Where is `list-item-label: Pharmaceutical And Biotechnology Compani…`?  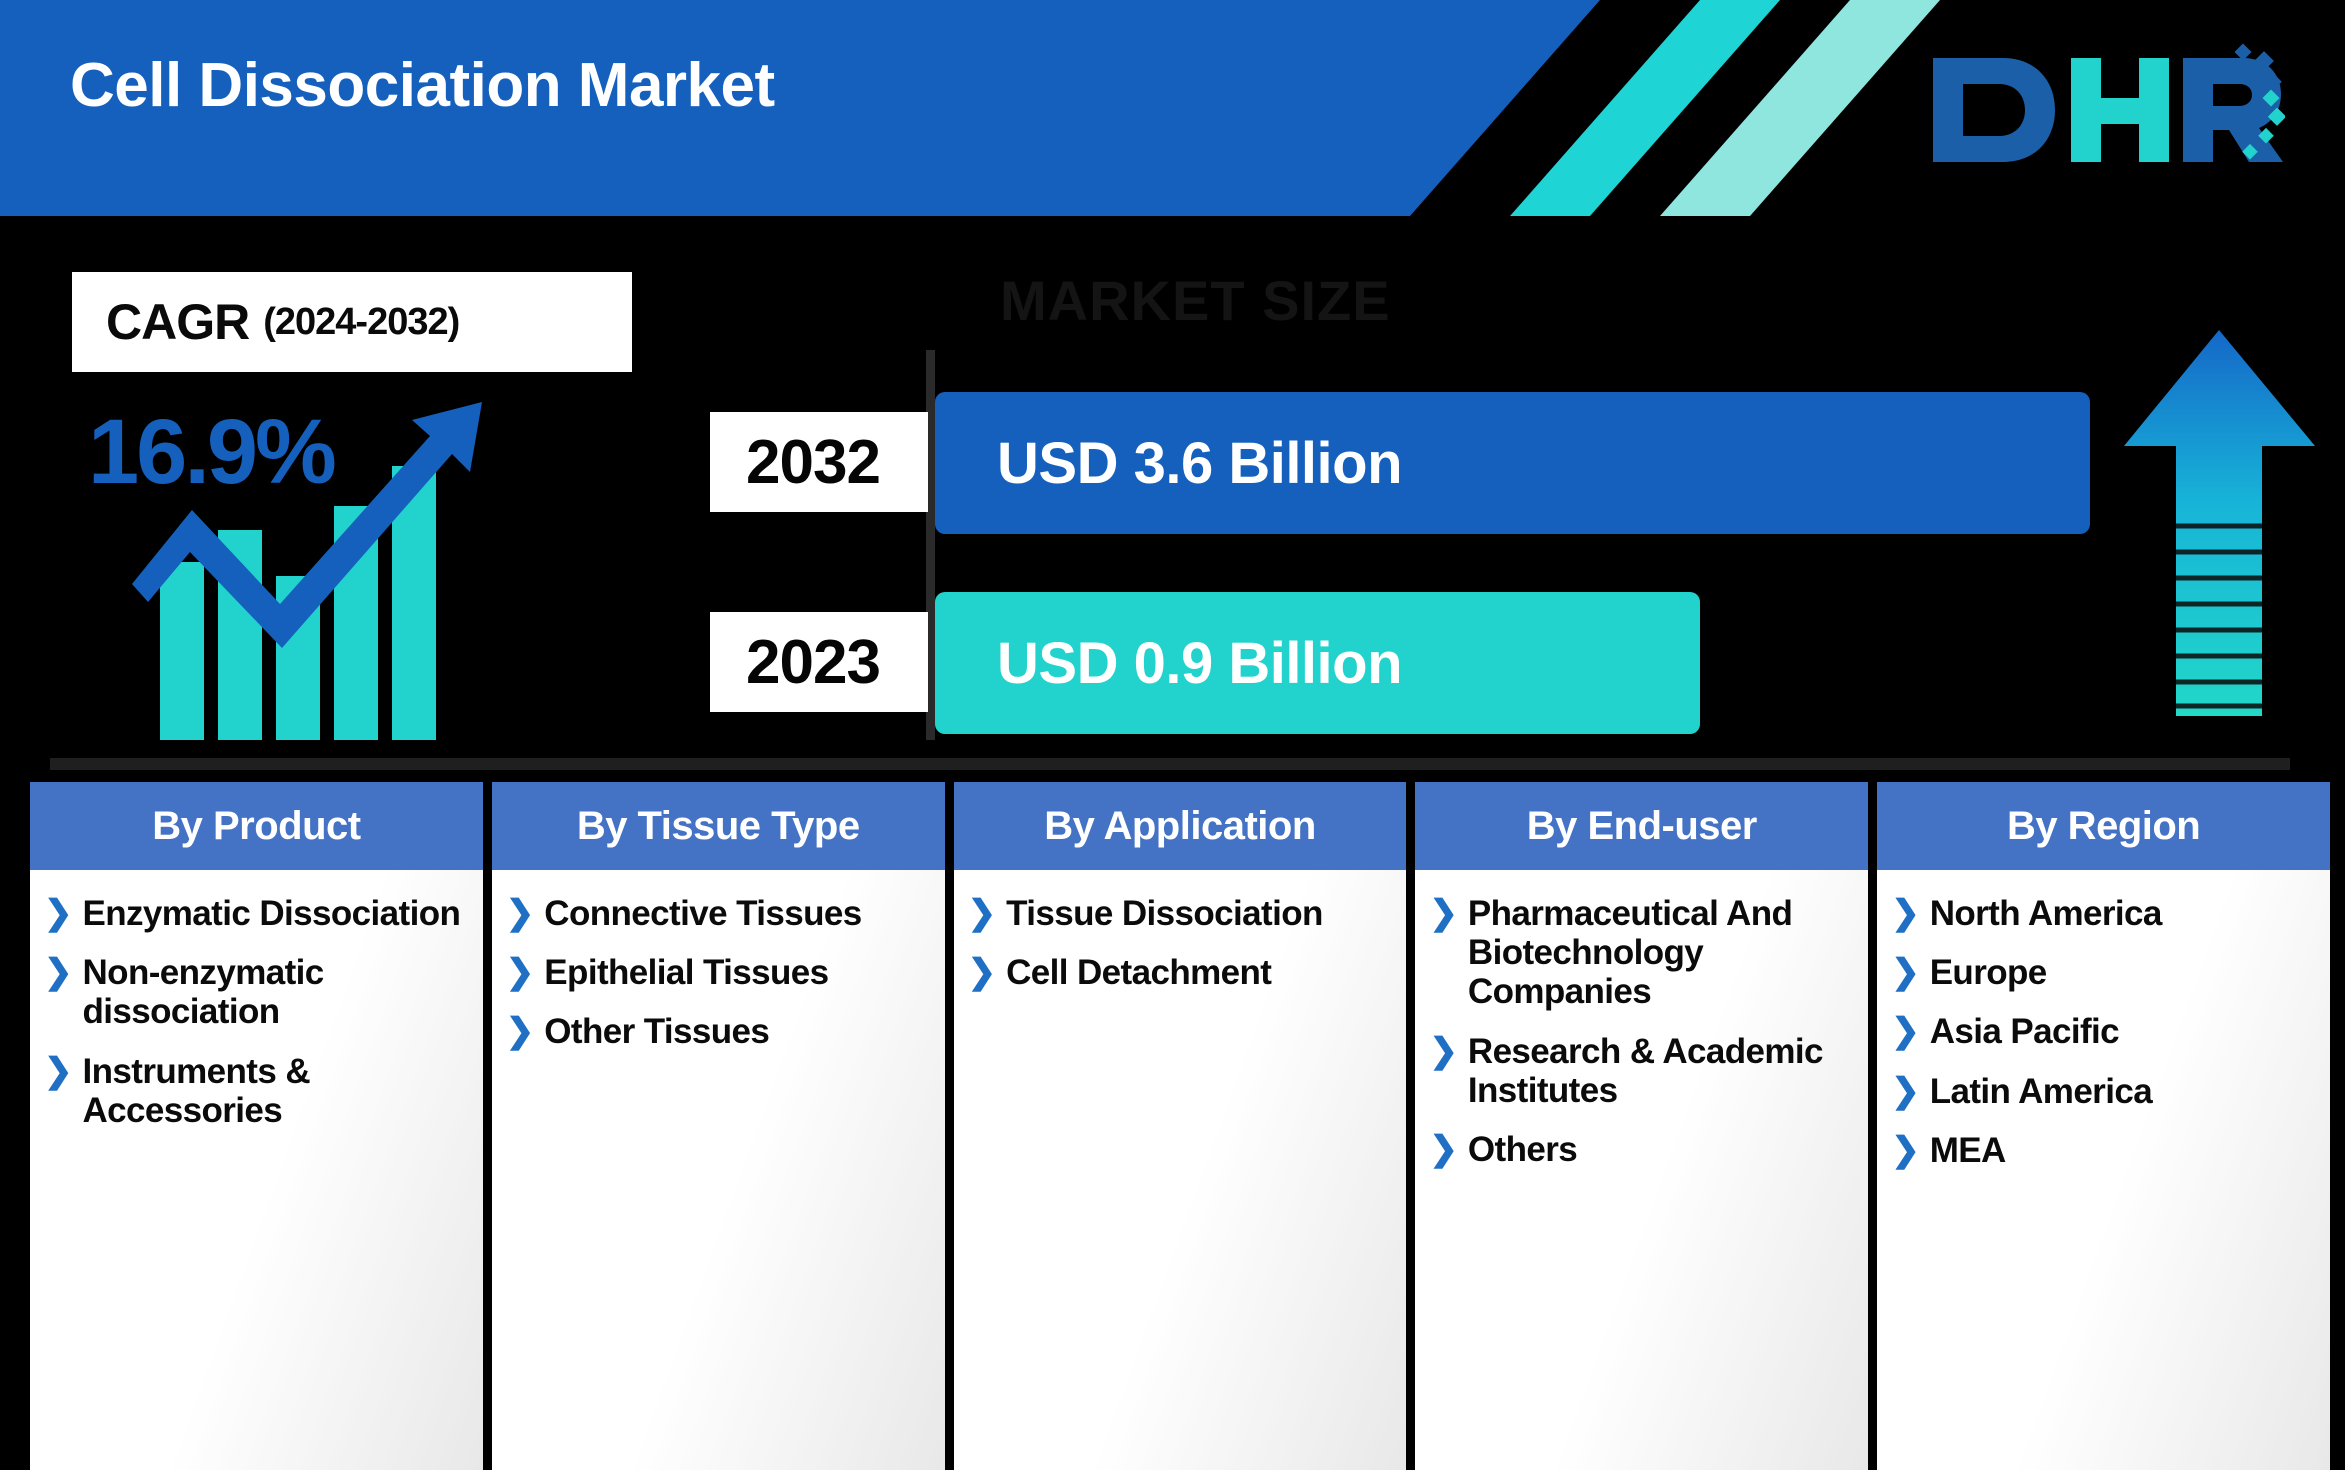 list-item-label: Pharmaceutical And Biotechnology Compani… is located at coordinates (1630, 953).